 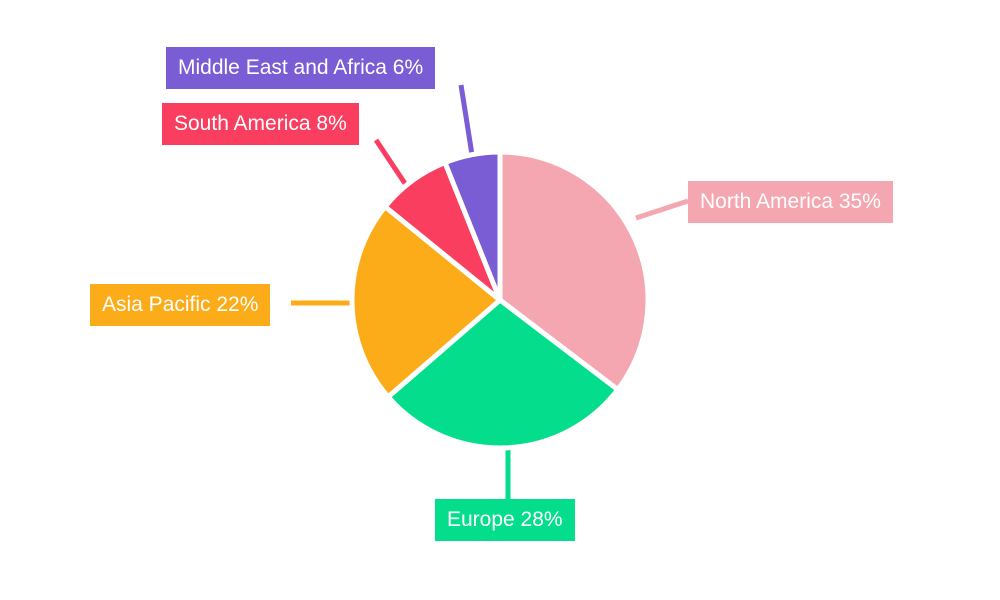 What do you see at coordinates (505, 520) in the screenshot?
I see `pie-label-europe: Europe 28%` at bounding box center [505, 520].